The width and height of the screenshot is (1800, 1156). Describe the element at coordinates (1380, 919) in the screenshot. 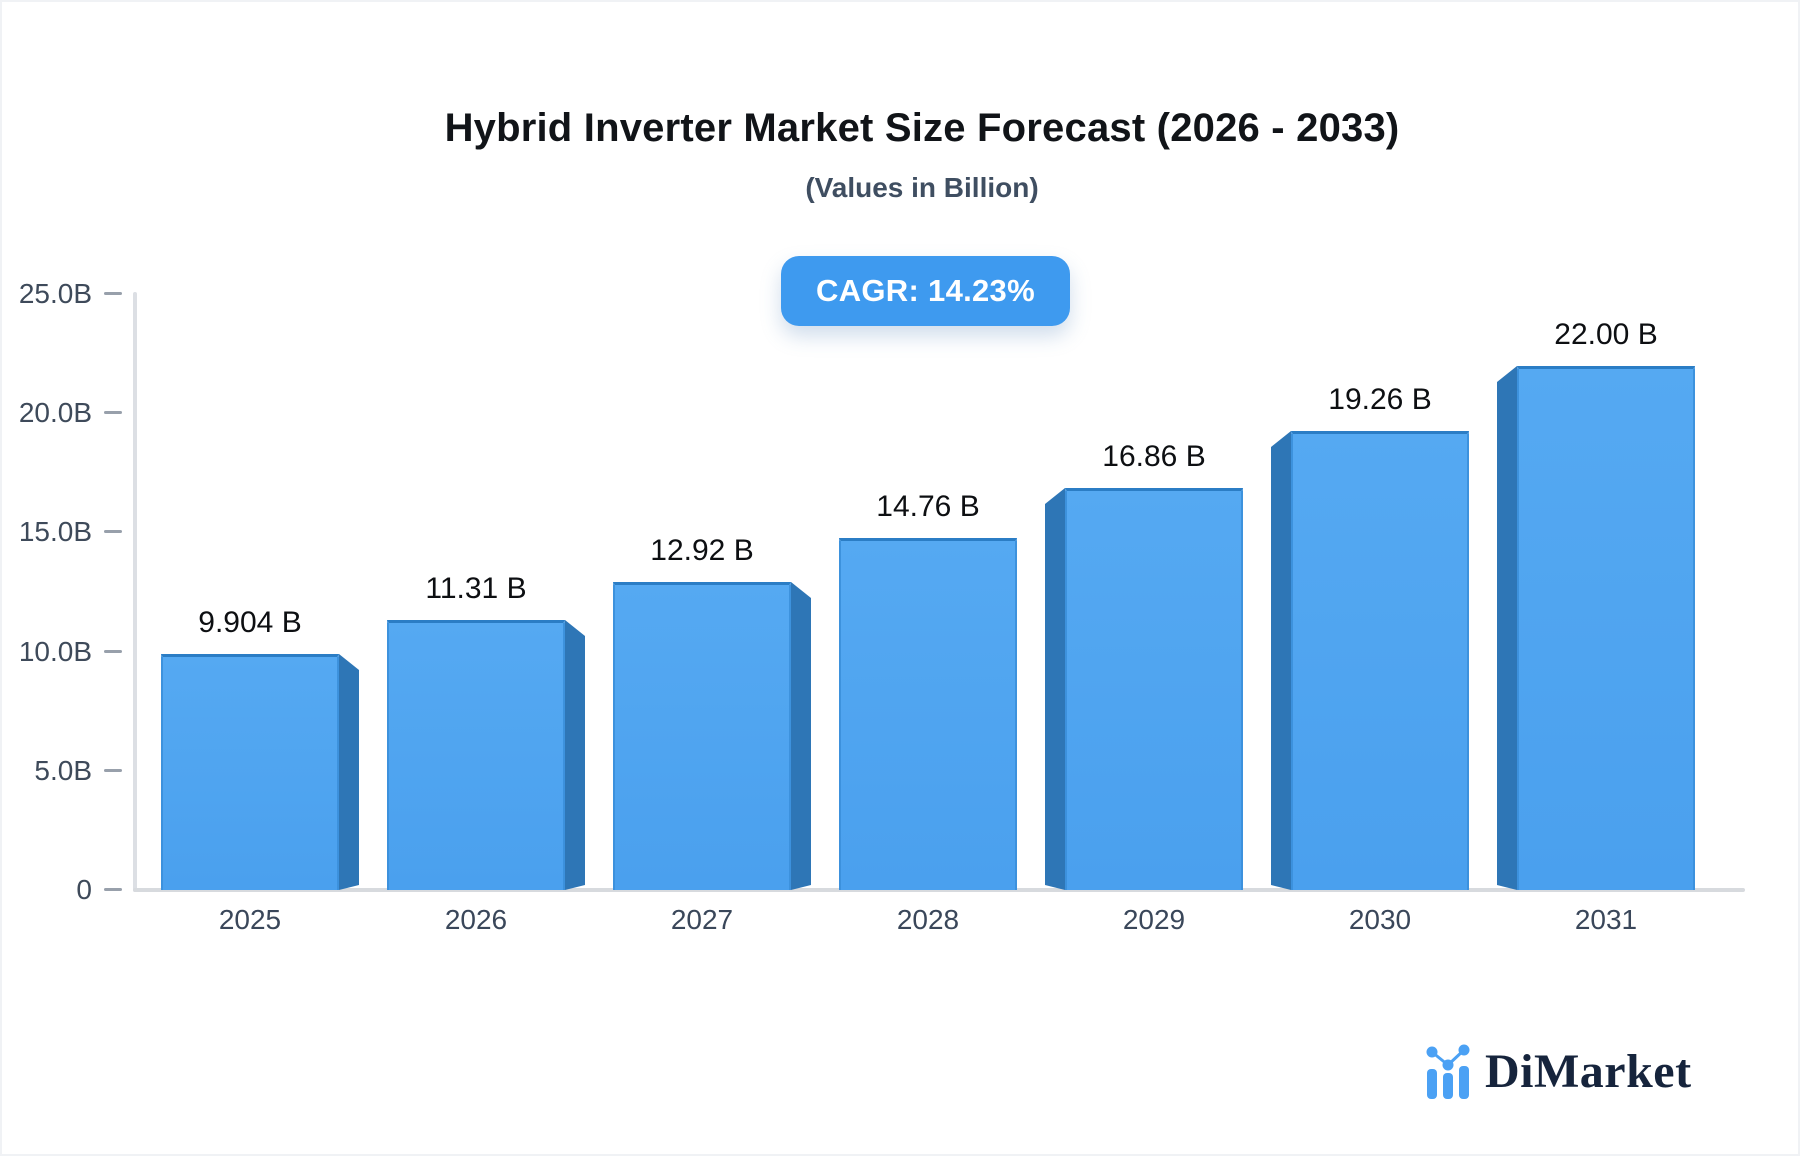

I see `x-axis-category-label: 2030` at that location.